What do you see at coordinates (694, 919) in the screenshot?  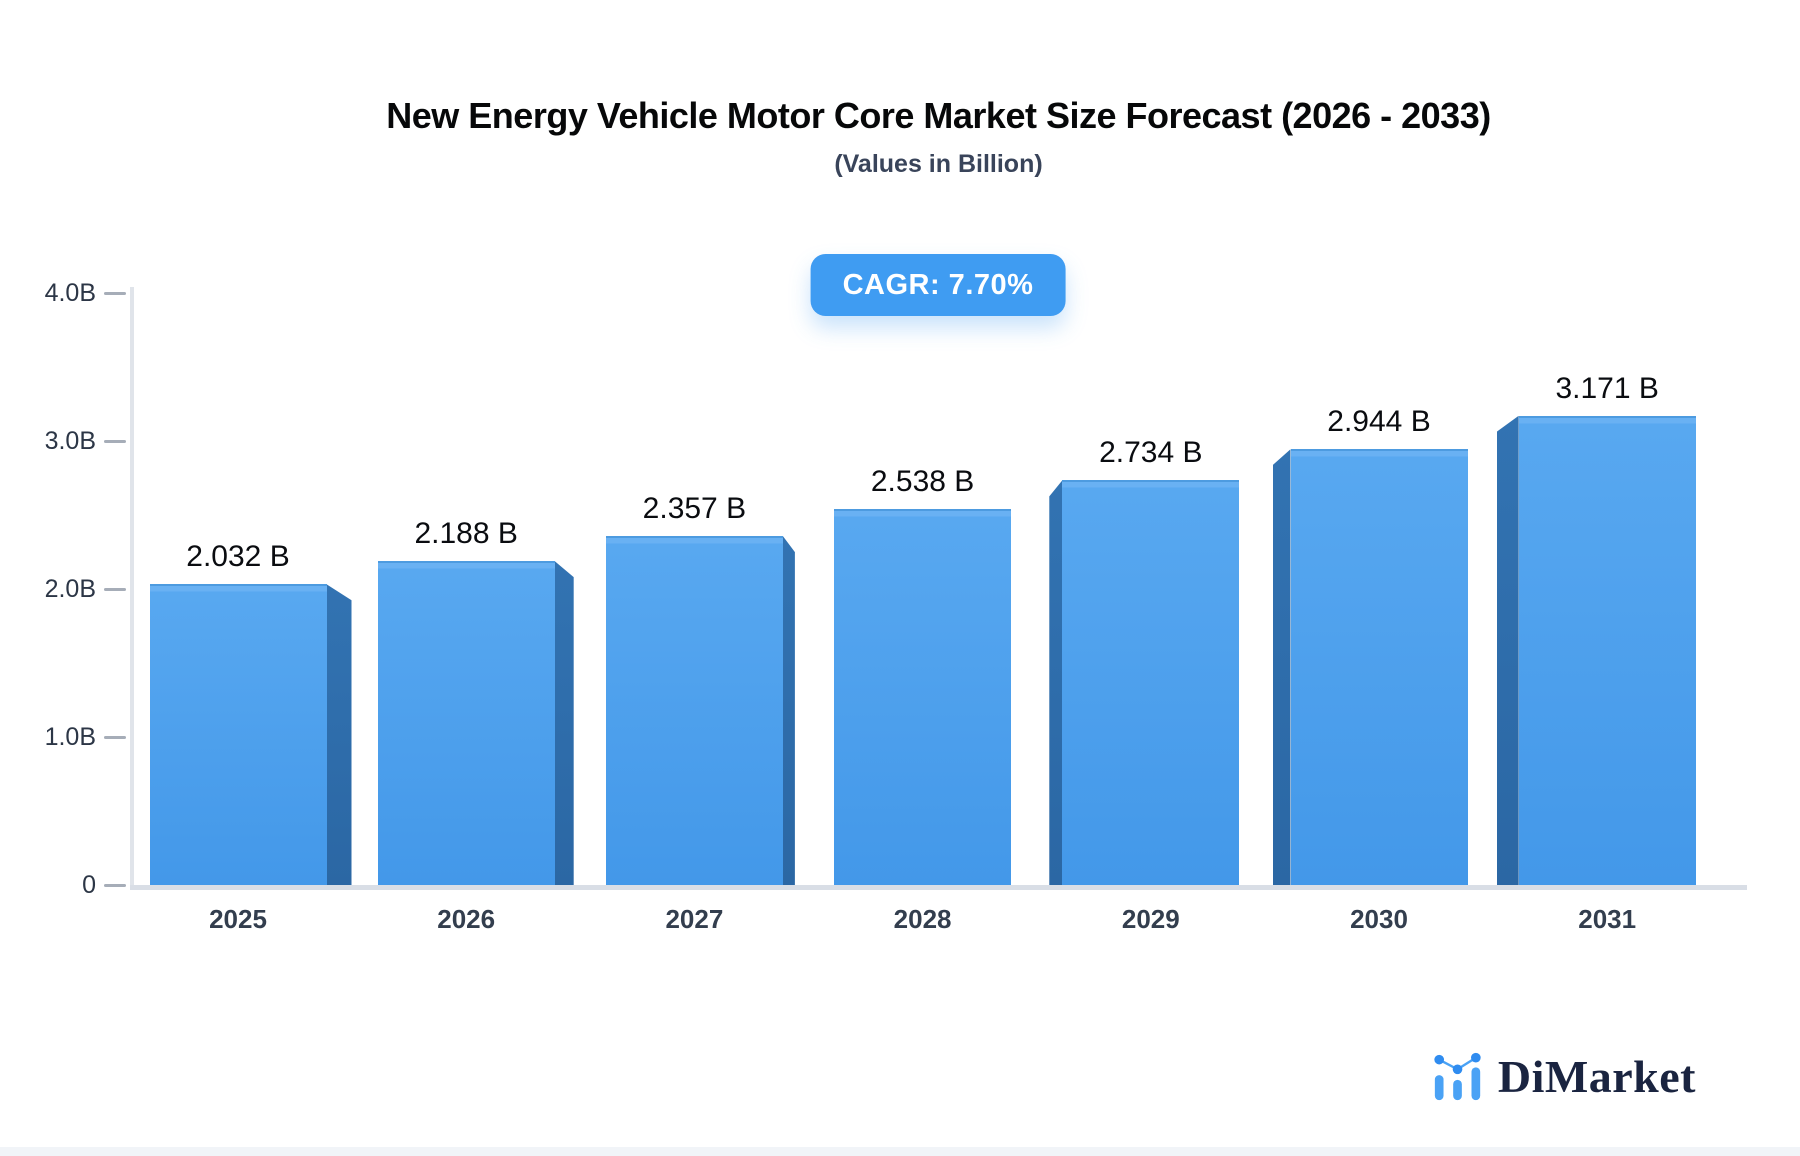 I see `x-tick-label: 2027` at bounding box center [694, 919].